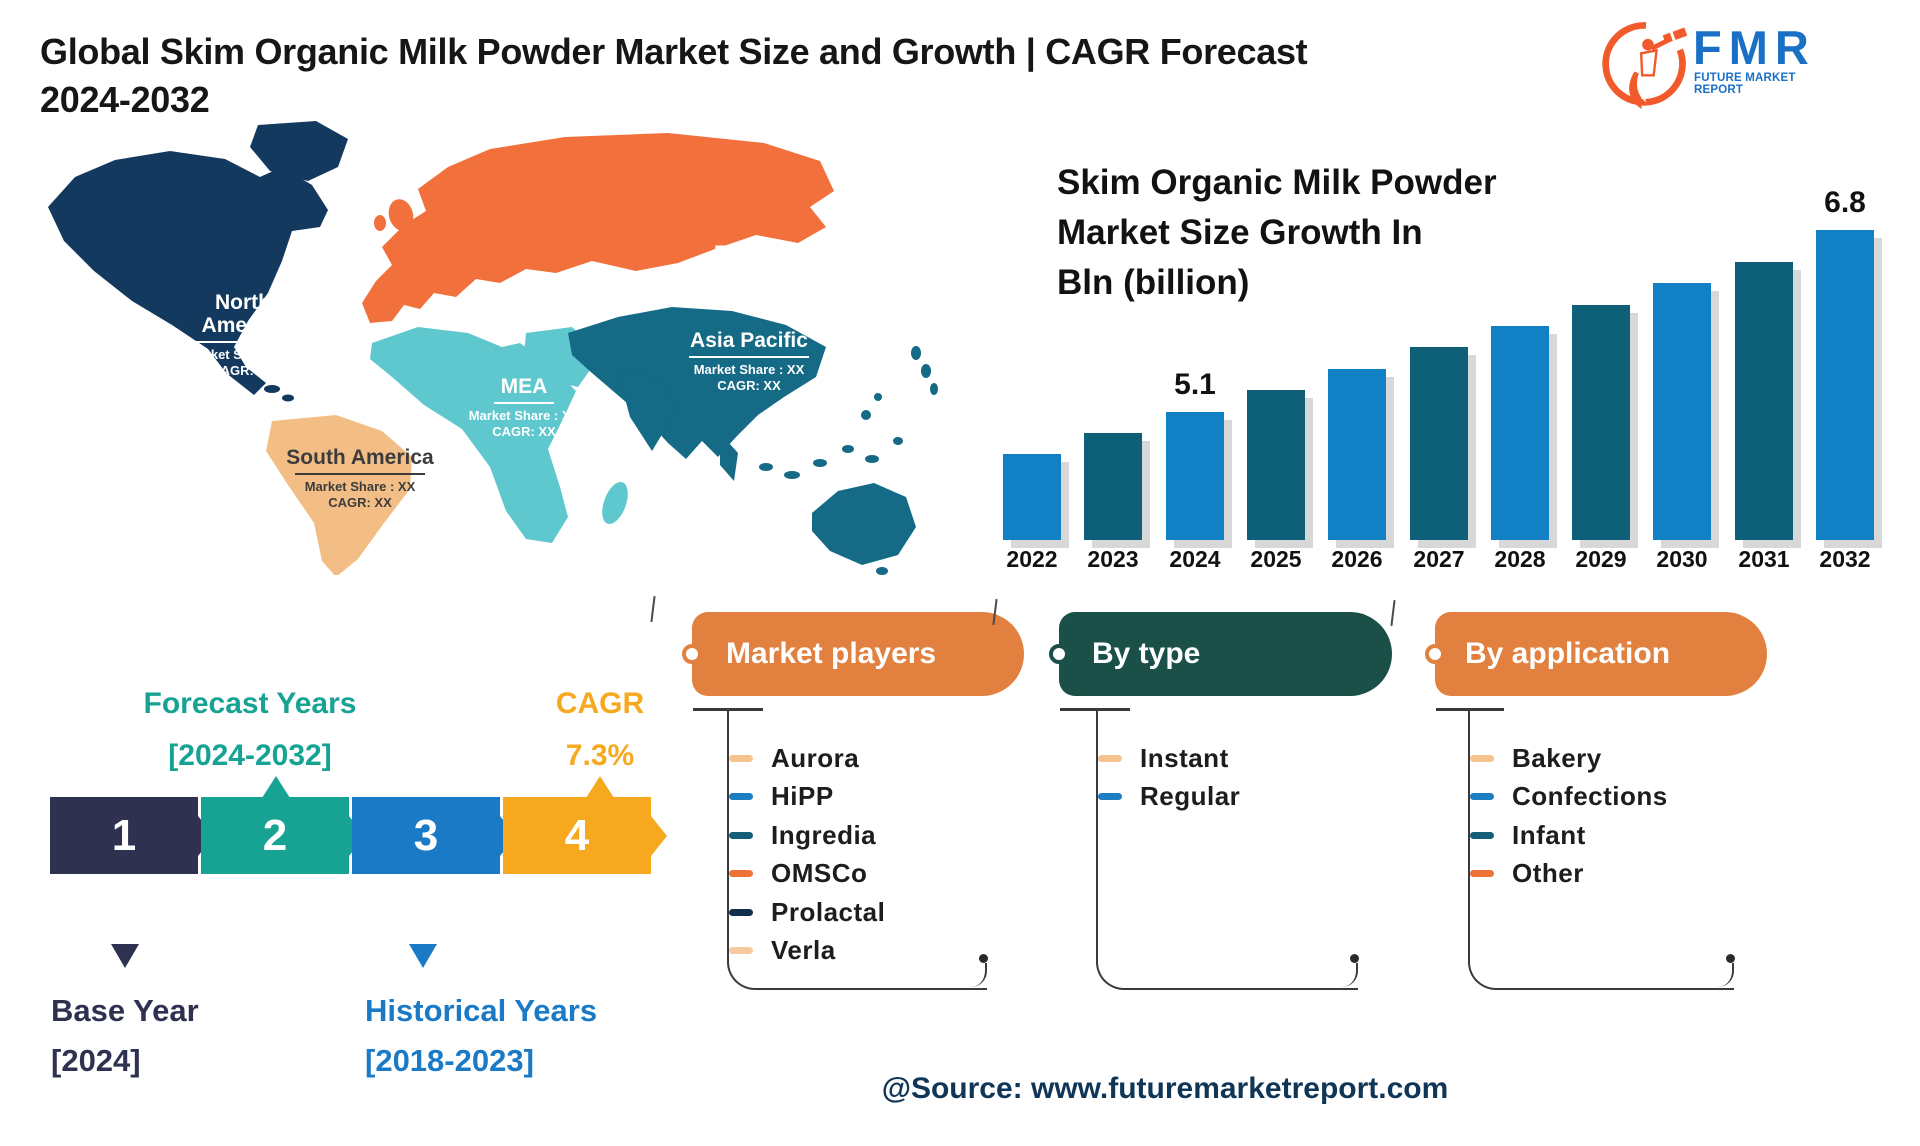 The height and width of the screenshot is (1146, 1920). I want to click on map-label-mea: MEA Market Share : XX CAGR: XX, so click(524, 407).